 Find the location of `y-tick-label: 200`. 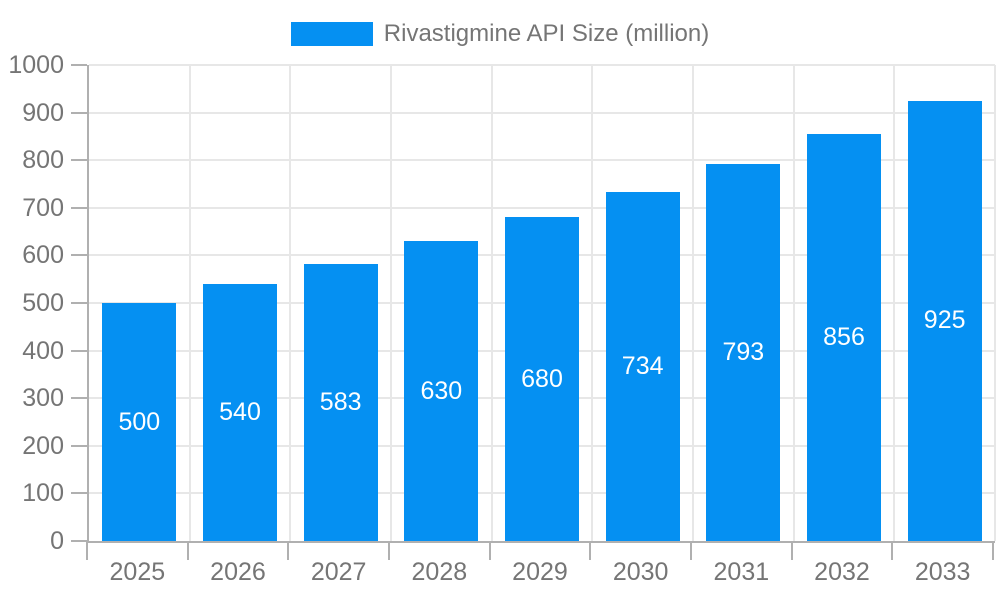

y-tick-label: 200 is located at coordinates (43, 445).